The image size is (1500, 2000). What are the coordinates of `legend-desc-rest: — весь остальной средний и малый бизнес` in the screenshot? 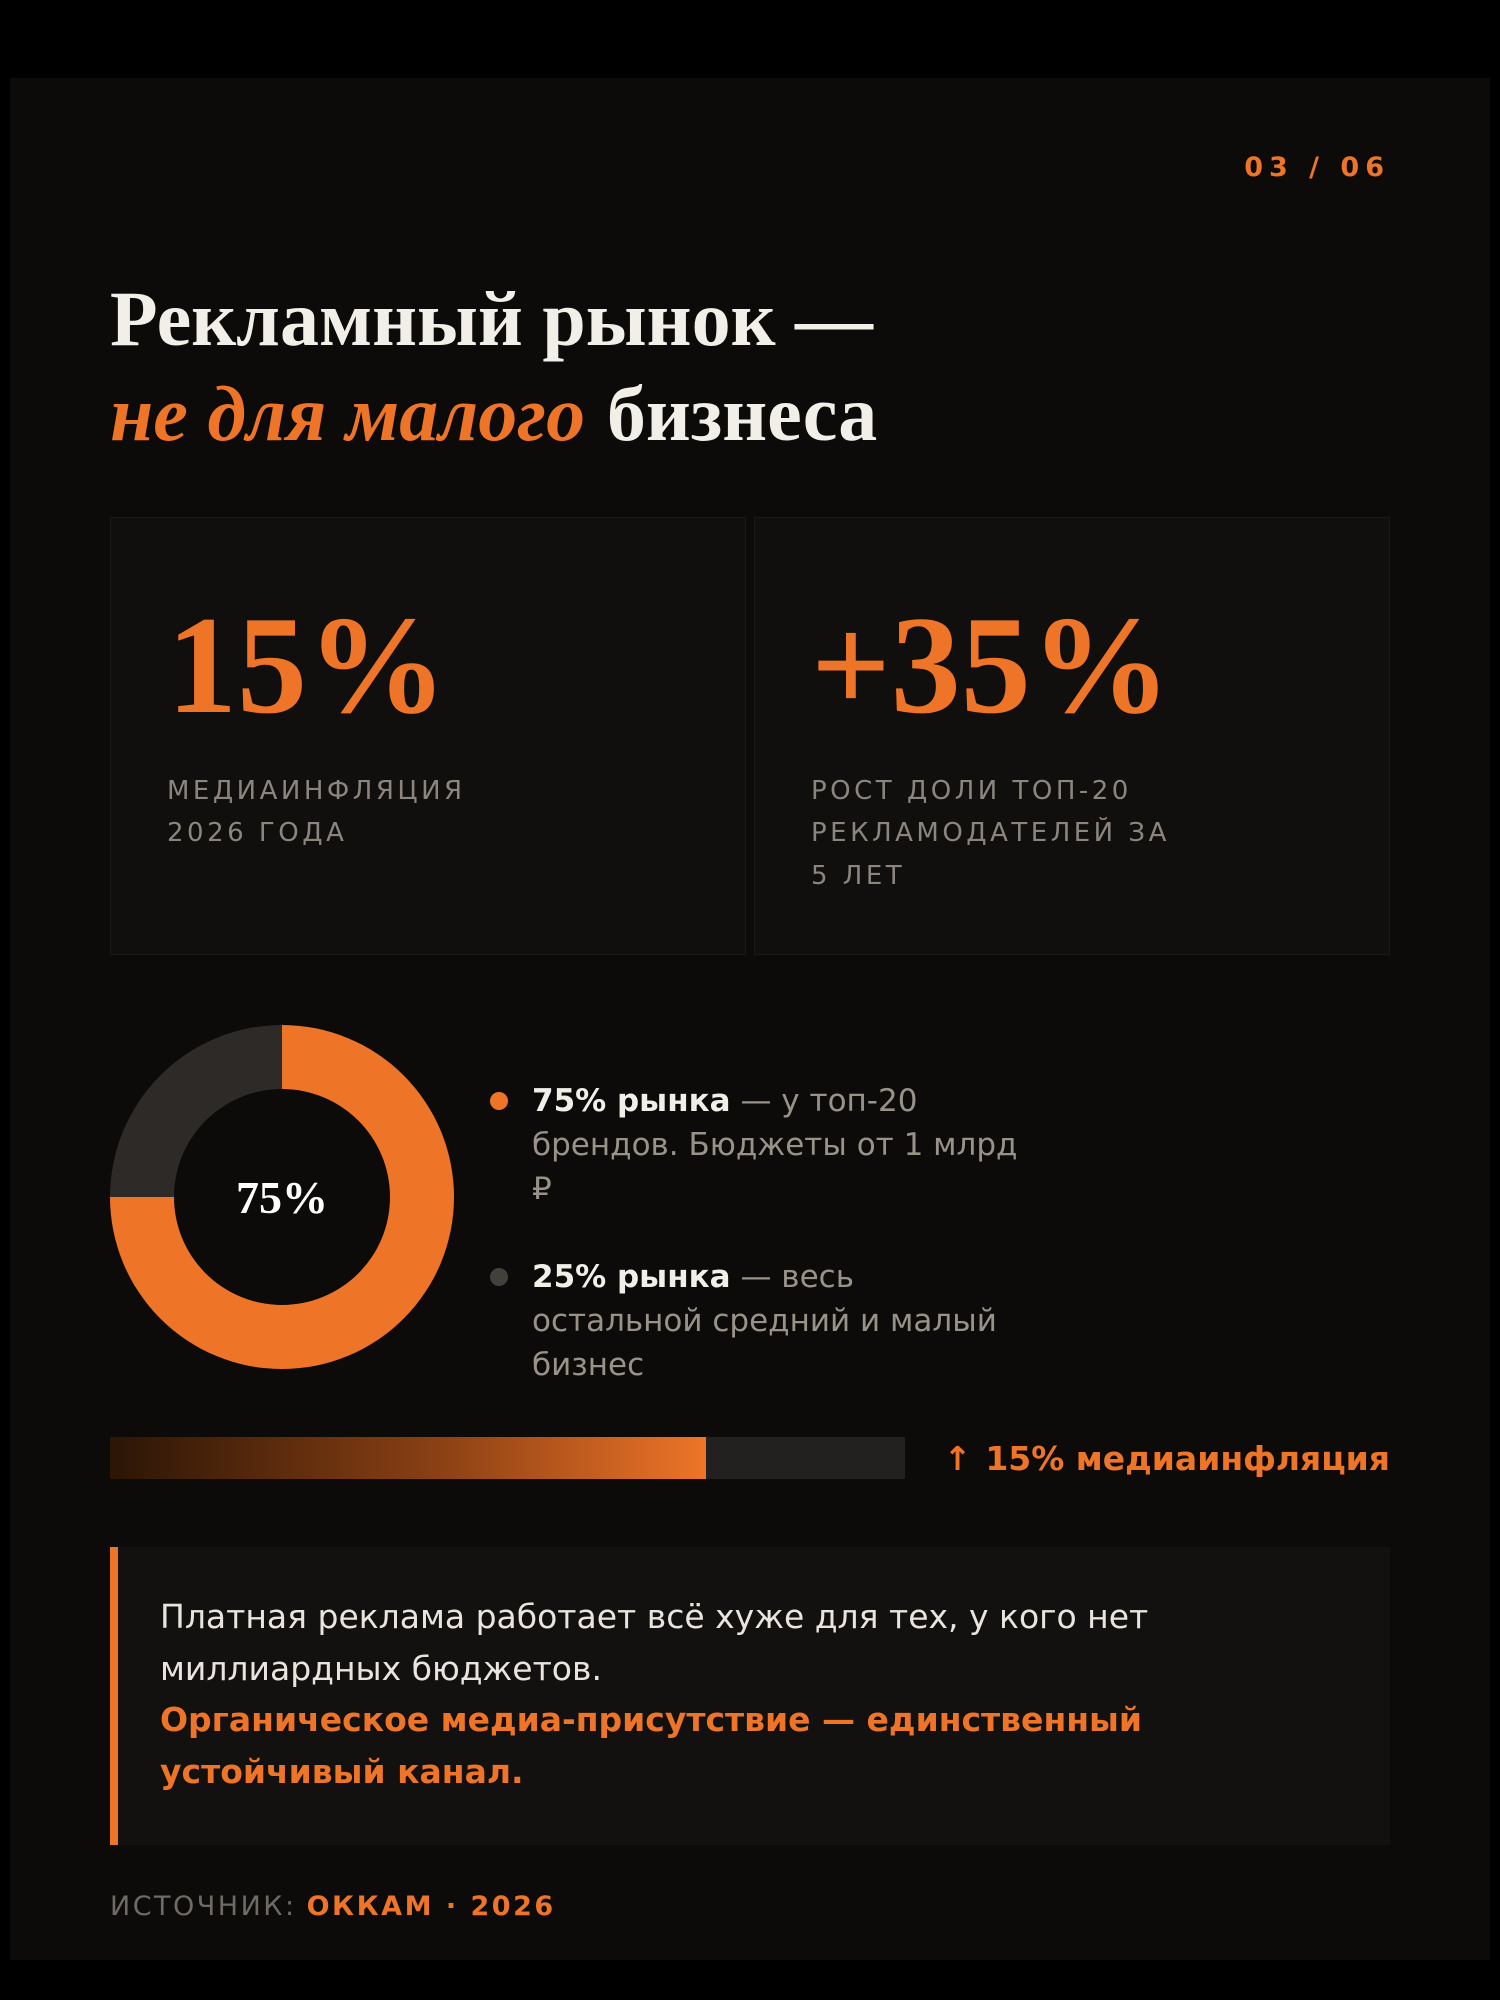 It's located at (764, 1321).